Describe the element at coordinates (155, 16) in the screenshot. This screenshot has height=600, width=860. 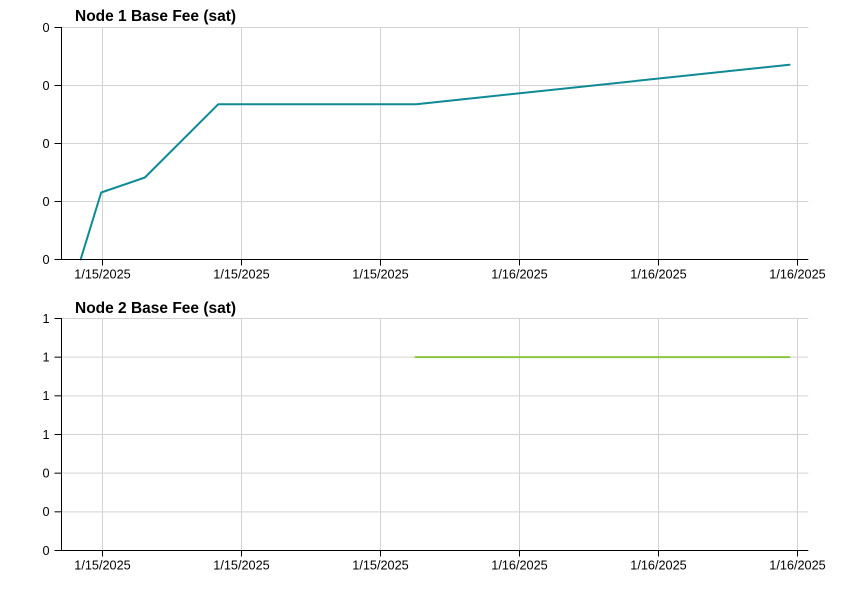
I see `svg-text: Node 1 Base Fee (sat)` at that location.